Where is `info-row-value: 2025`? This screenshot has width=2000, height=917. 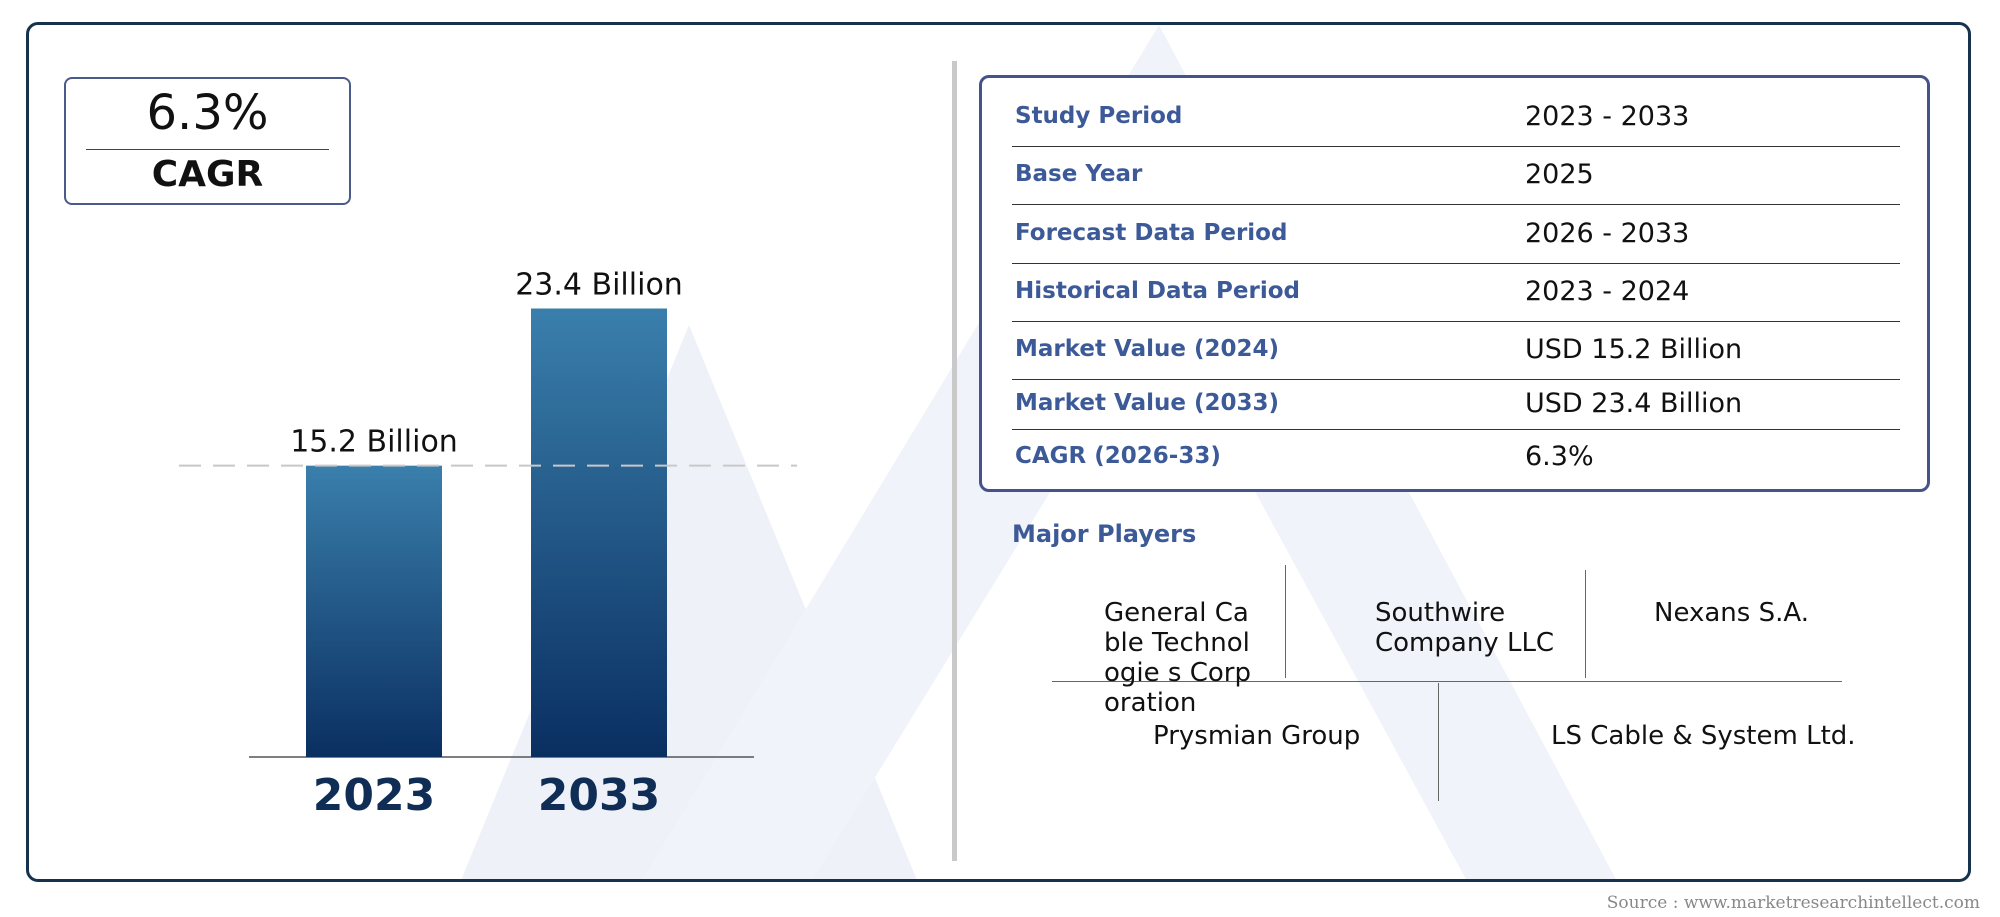 info-row-value: 2025 is located at coordinates (1559, 174).